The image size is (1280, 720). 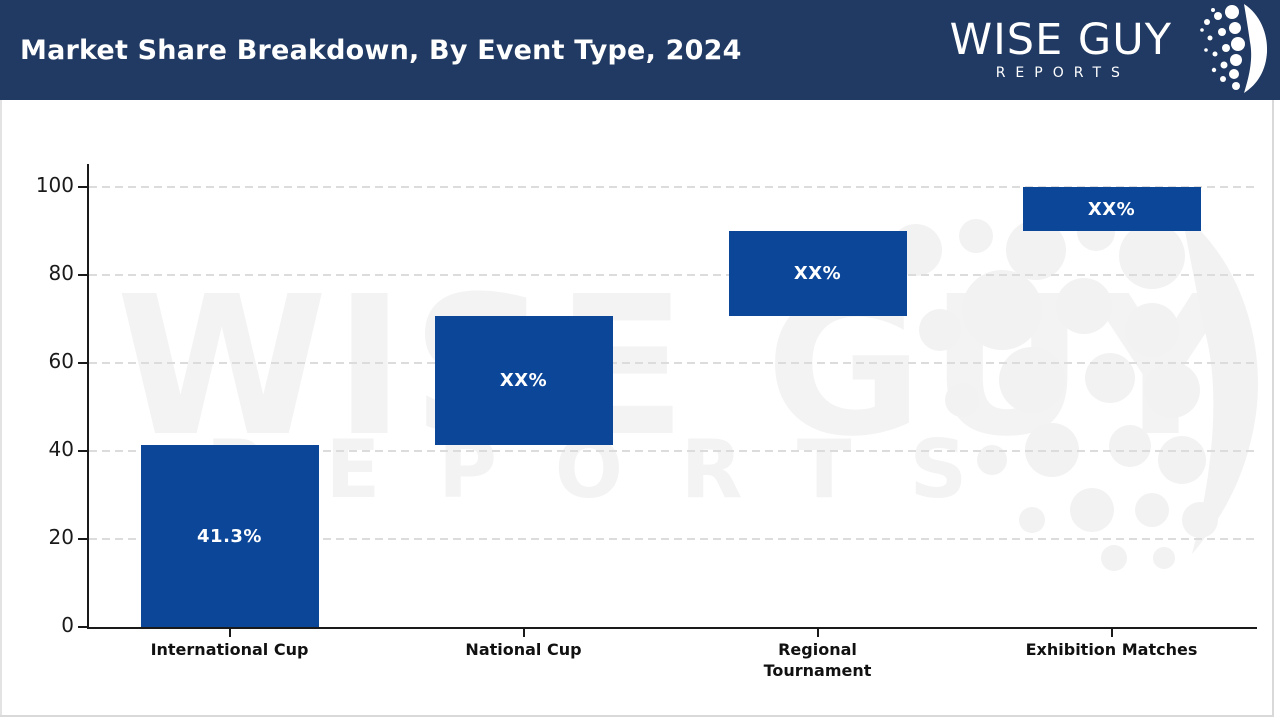 I want to click on x-category-label: National Cup, so click(x=523, y=649).